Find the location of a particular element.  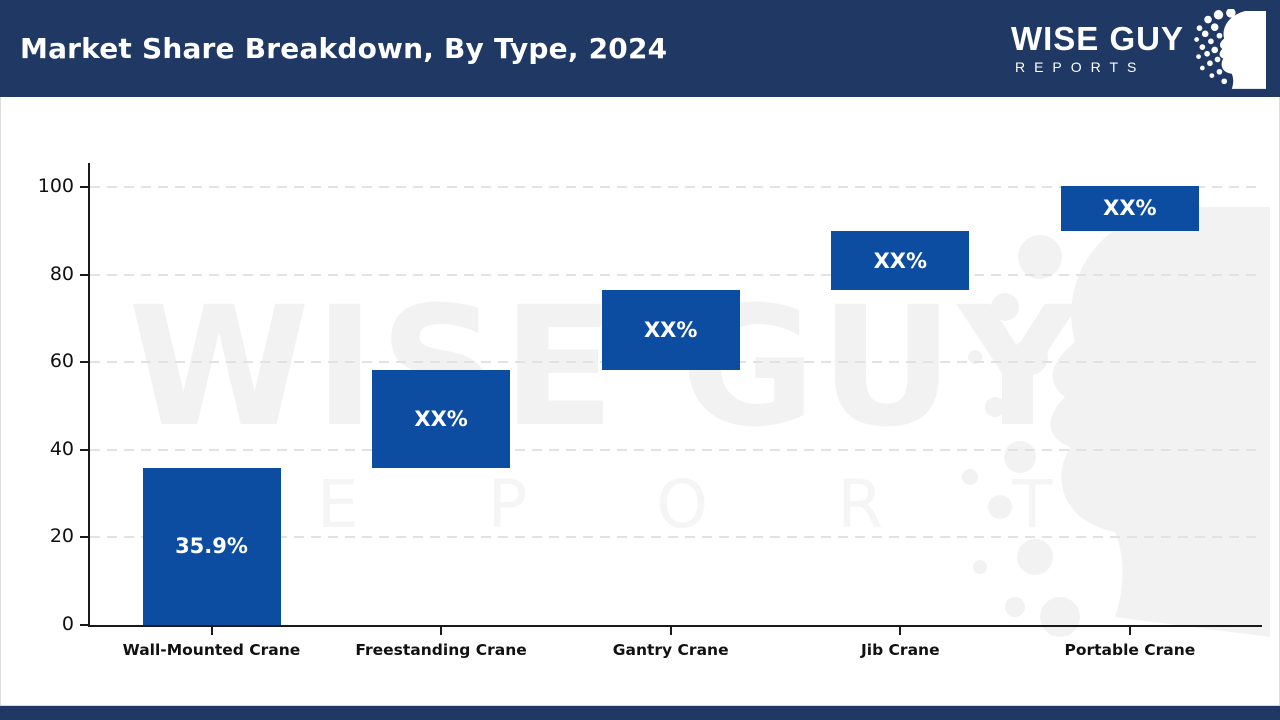

footer-bar is located at coordinates (640, 712).